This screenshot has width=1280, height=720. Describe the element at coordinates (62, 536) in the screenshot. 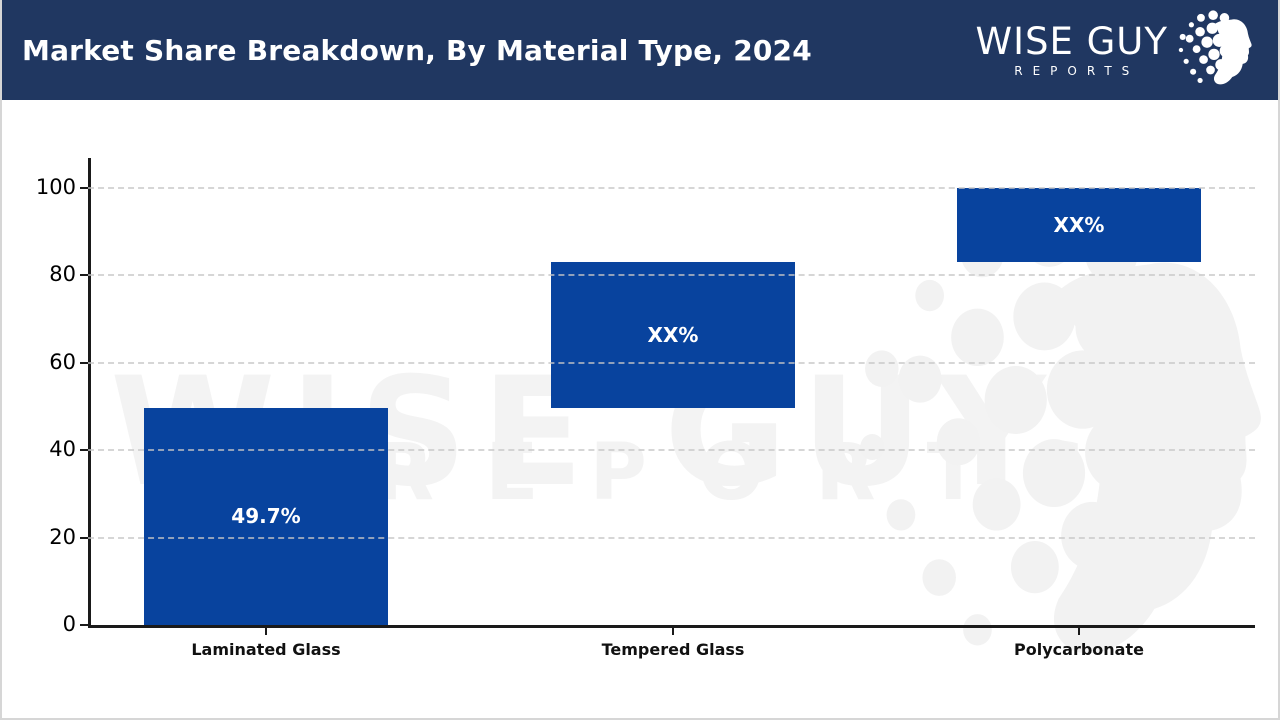

I see `y-axis-tick-label: 20` at that location.